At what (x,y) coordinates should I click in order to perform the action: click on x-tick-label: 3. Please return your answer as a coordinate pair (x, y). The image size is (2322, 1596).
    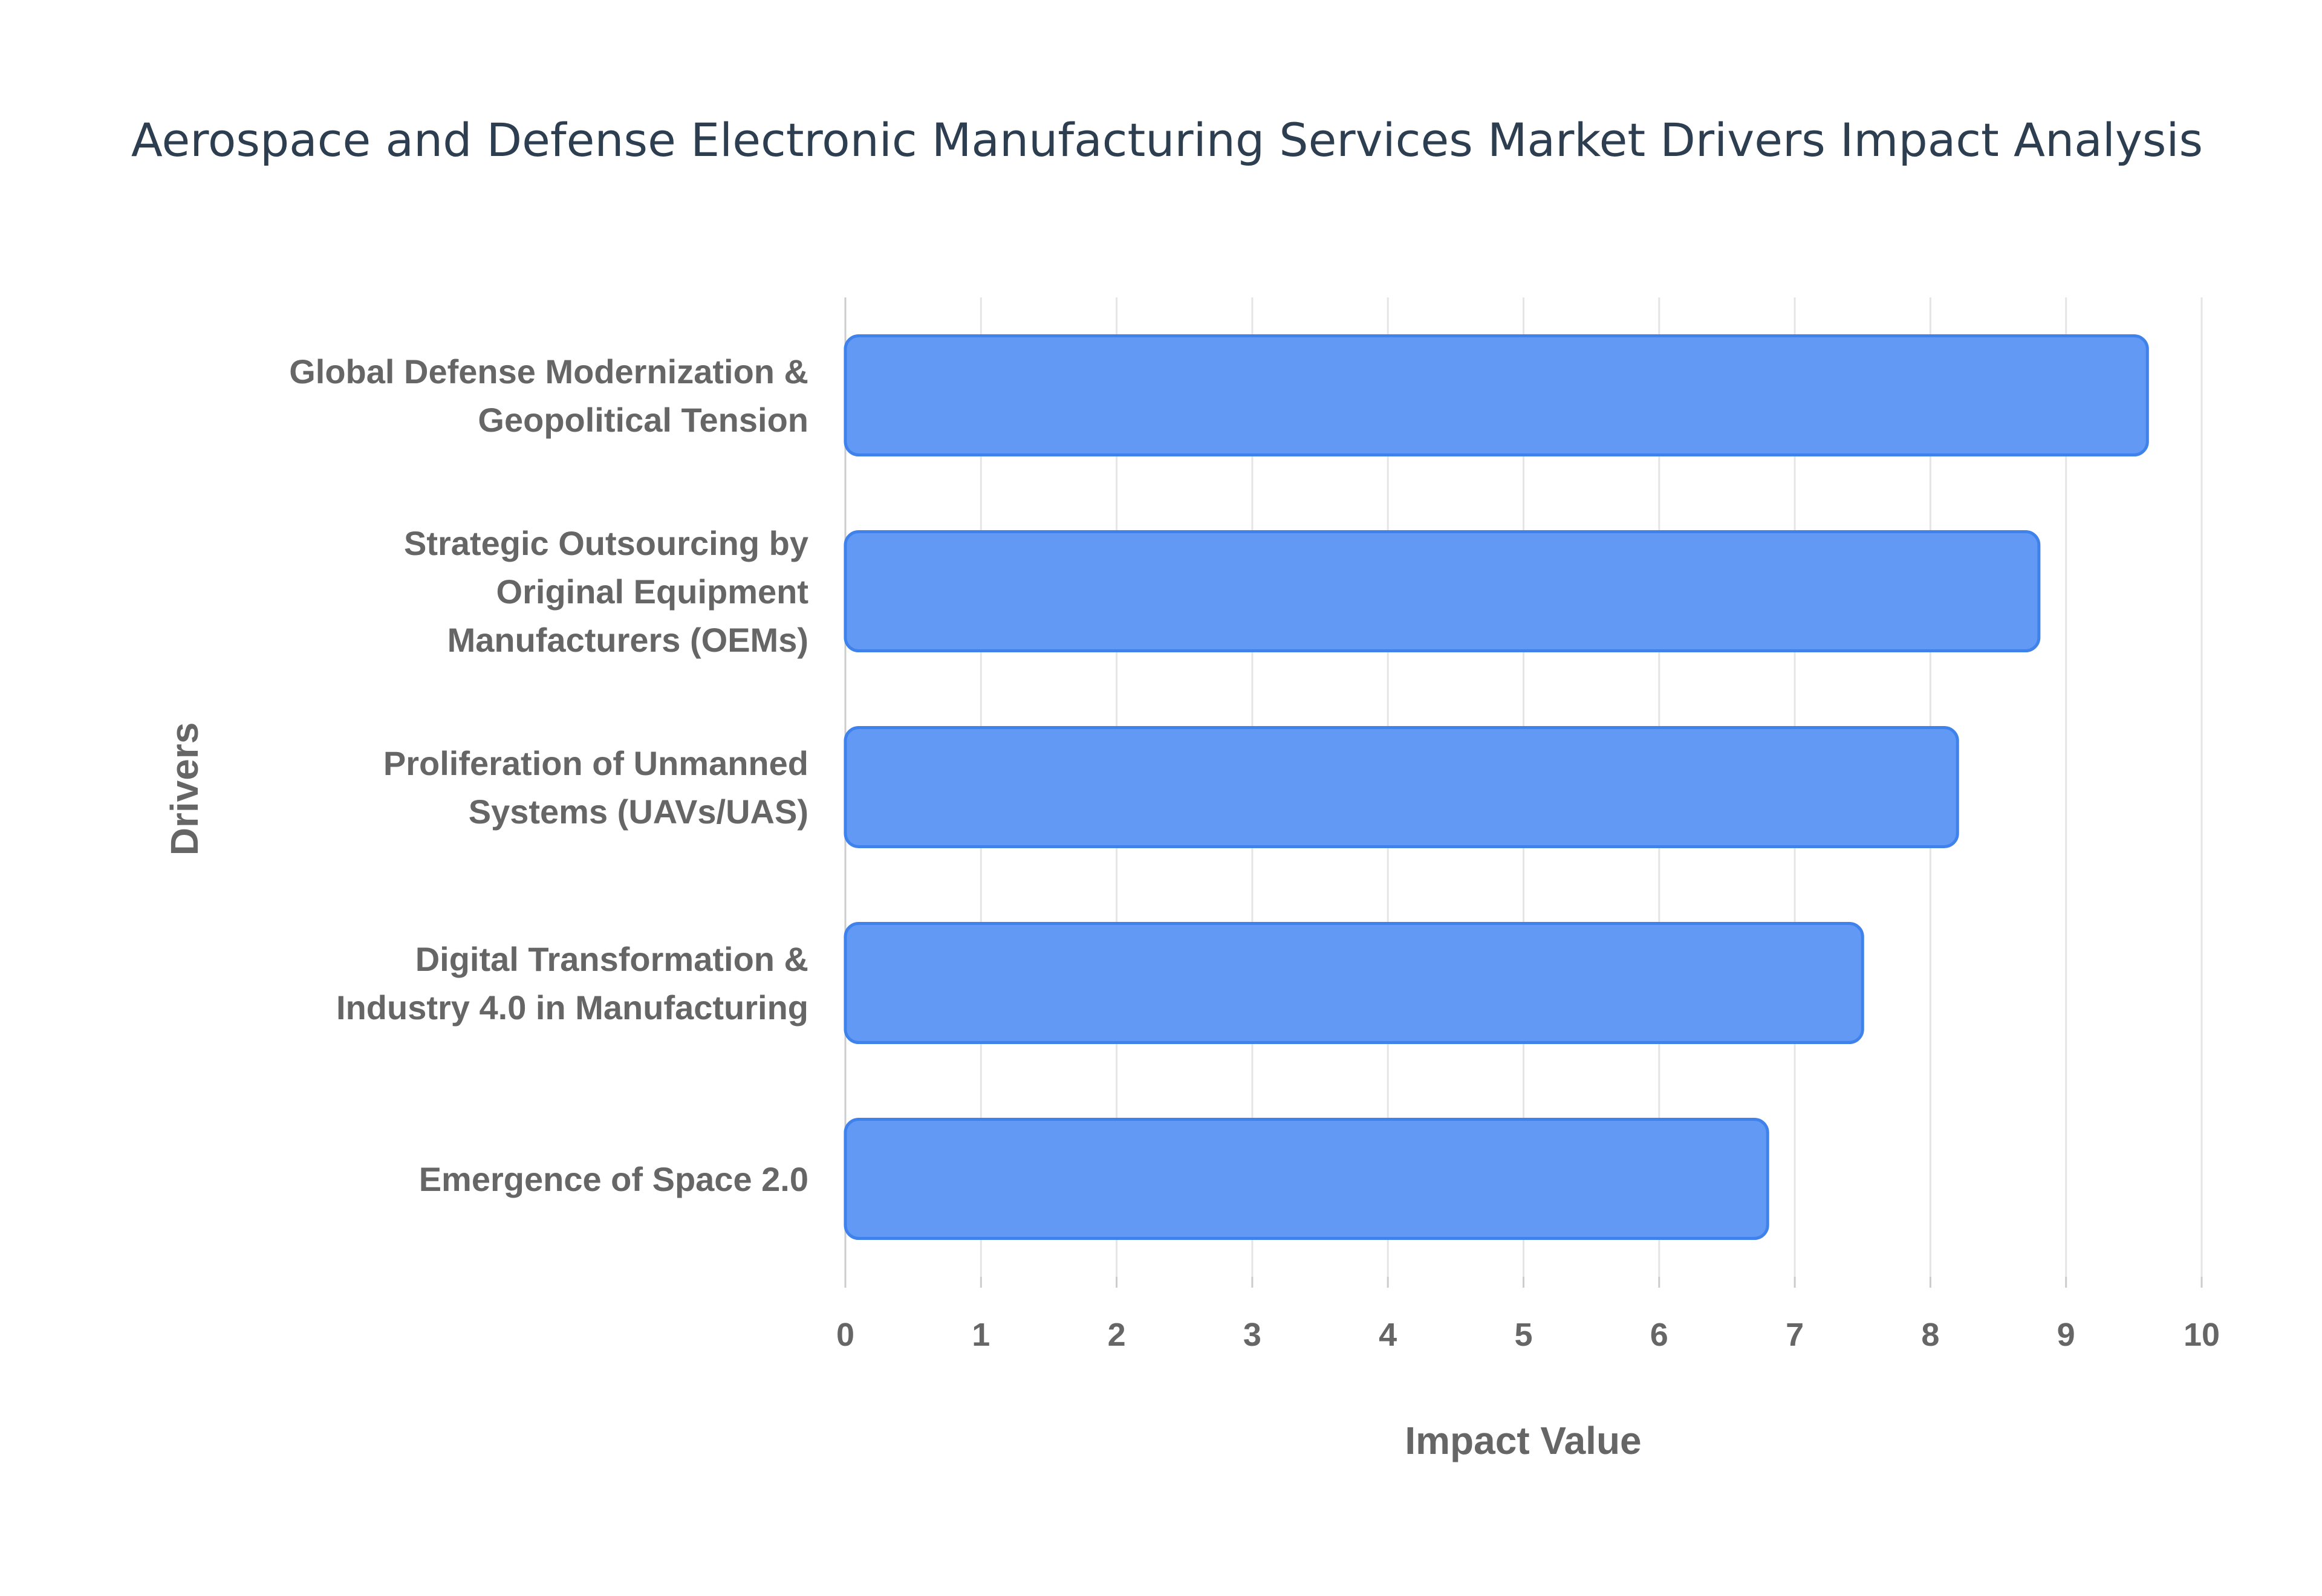
    Looking at the image, I should click on (1252, 1335).